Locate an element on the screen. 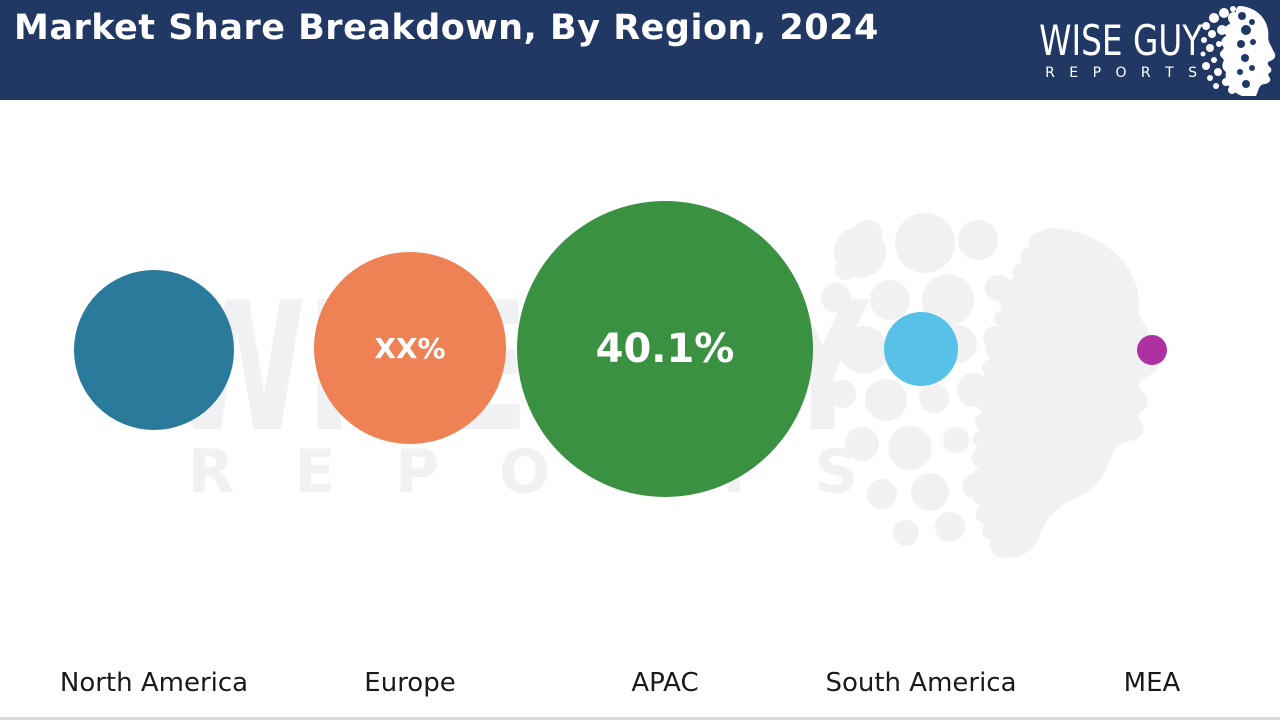 The height and width of the screenshot is (720, 1280). category-label-europe: Europe is located at coordinates (410, 683).